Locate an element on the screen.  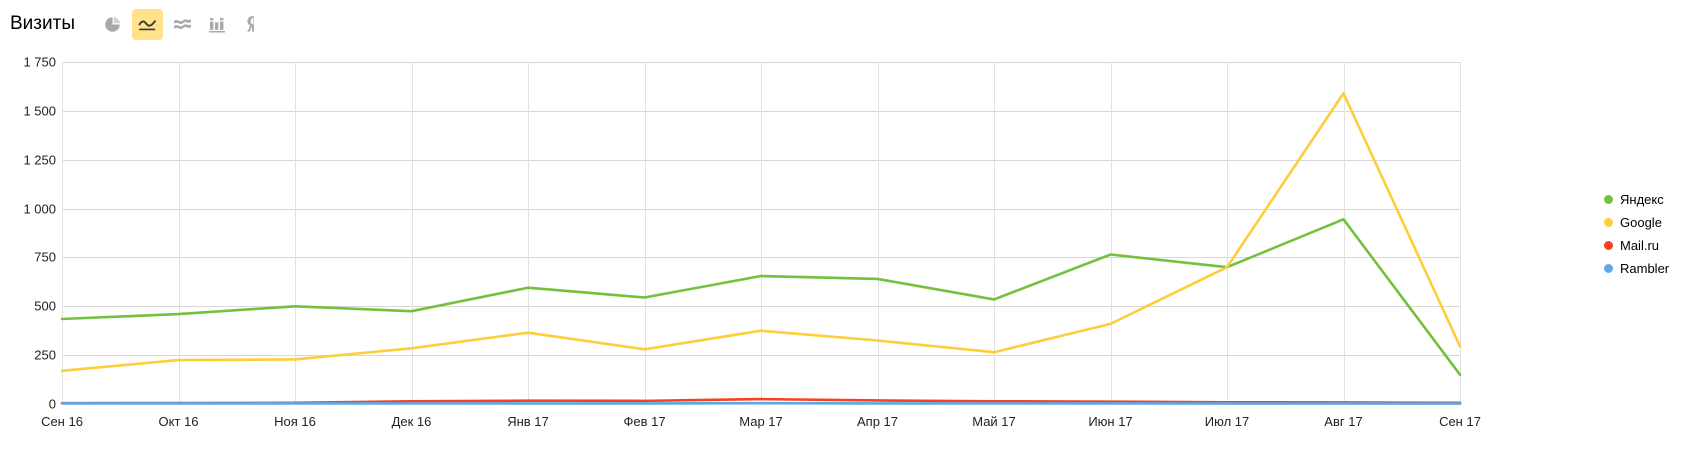
x-axis-tick-label: Окт 16 is located at coordinates (178, 421).